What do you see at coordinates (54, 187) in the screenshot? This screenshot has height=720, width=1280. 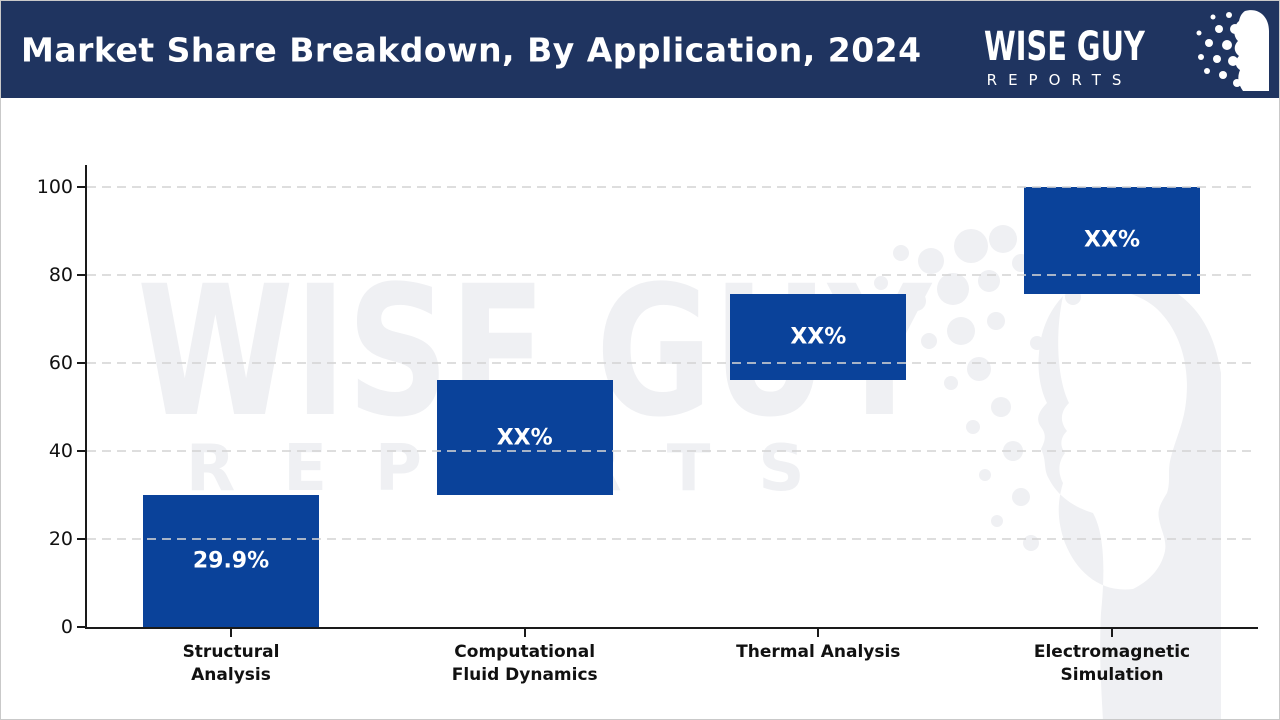 I see `y-axis-tick-label: 100` at bounding box center [54, 187].